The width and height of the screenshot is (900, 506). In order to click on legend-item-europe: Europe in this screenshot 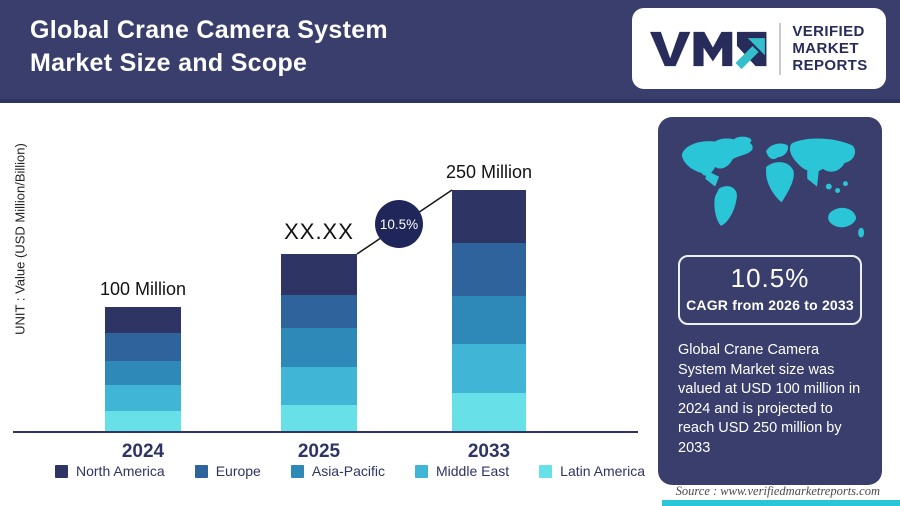, I will do `click(227, 471)`.